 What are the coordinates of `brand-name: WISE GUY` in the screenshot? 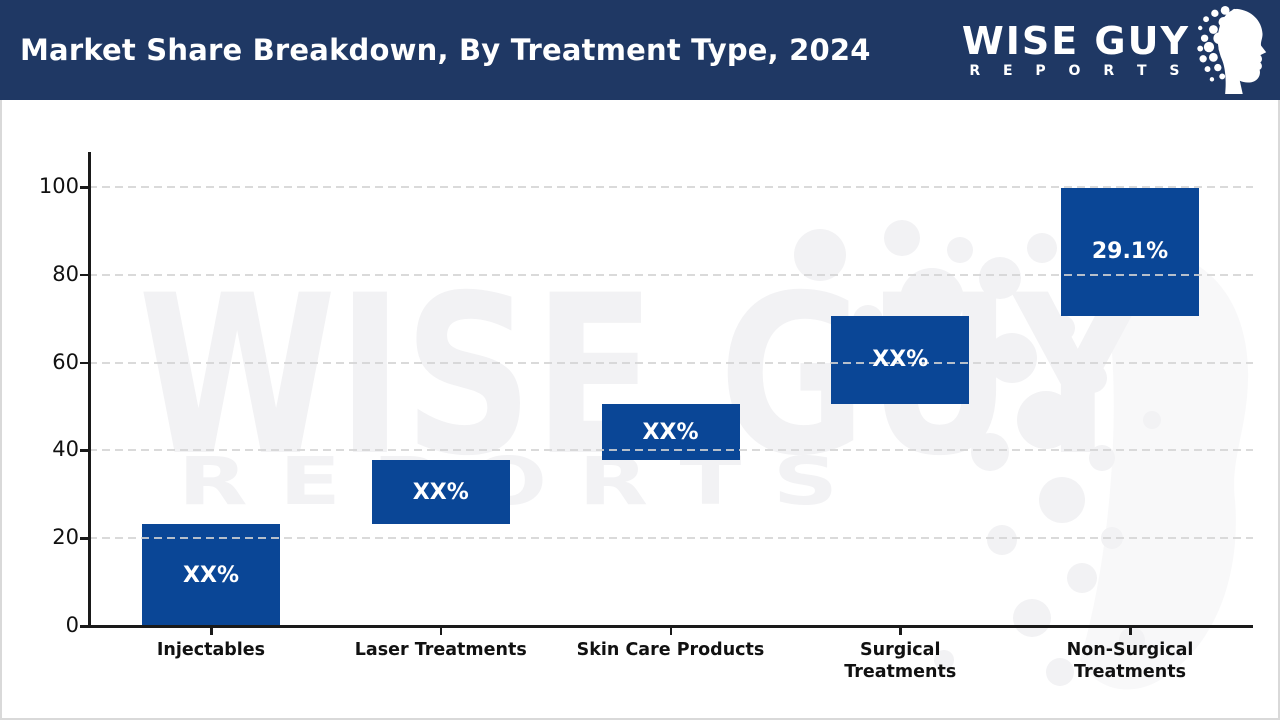 It's located at (1075, 40).